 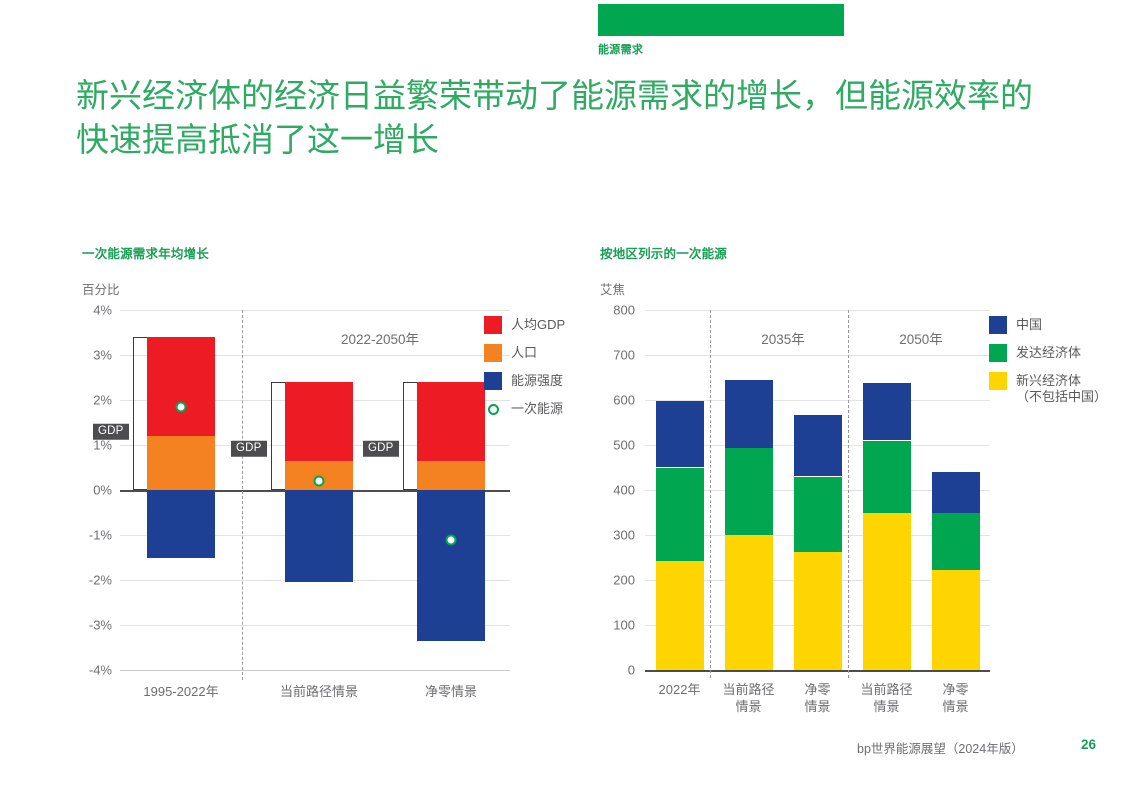 What do you see at coordinates (493, 409) in the screenshot?
I see `legend-marker-ring-icon` at bounding box center [493, 409].